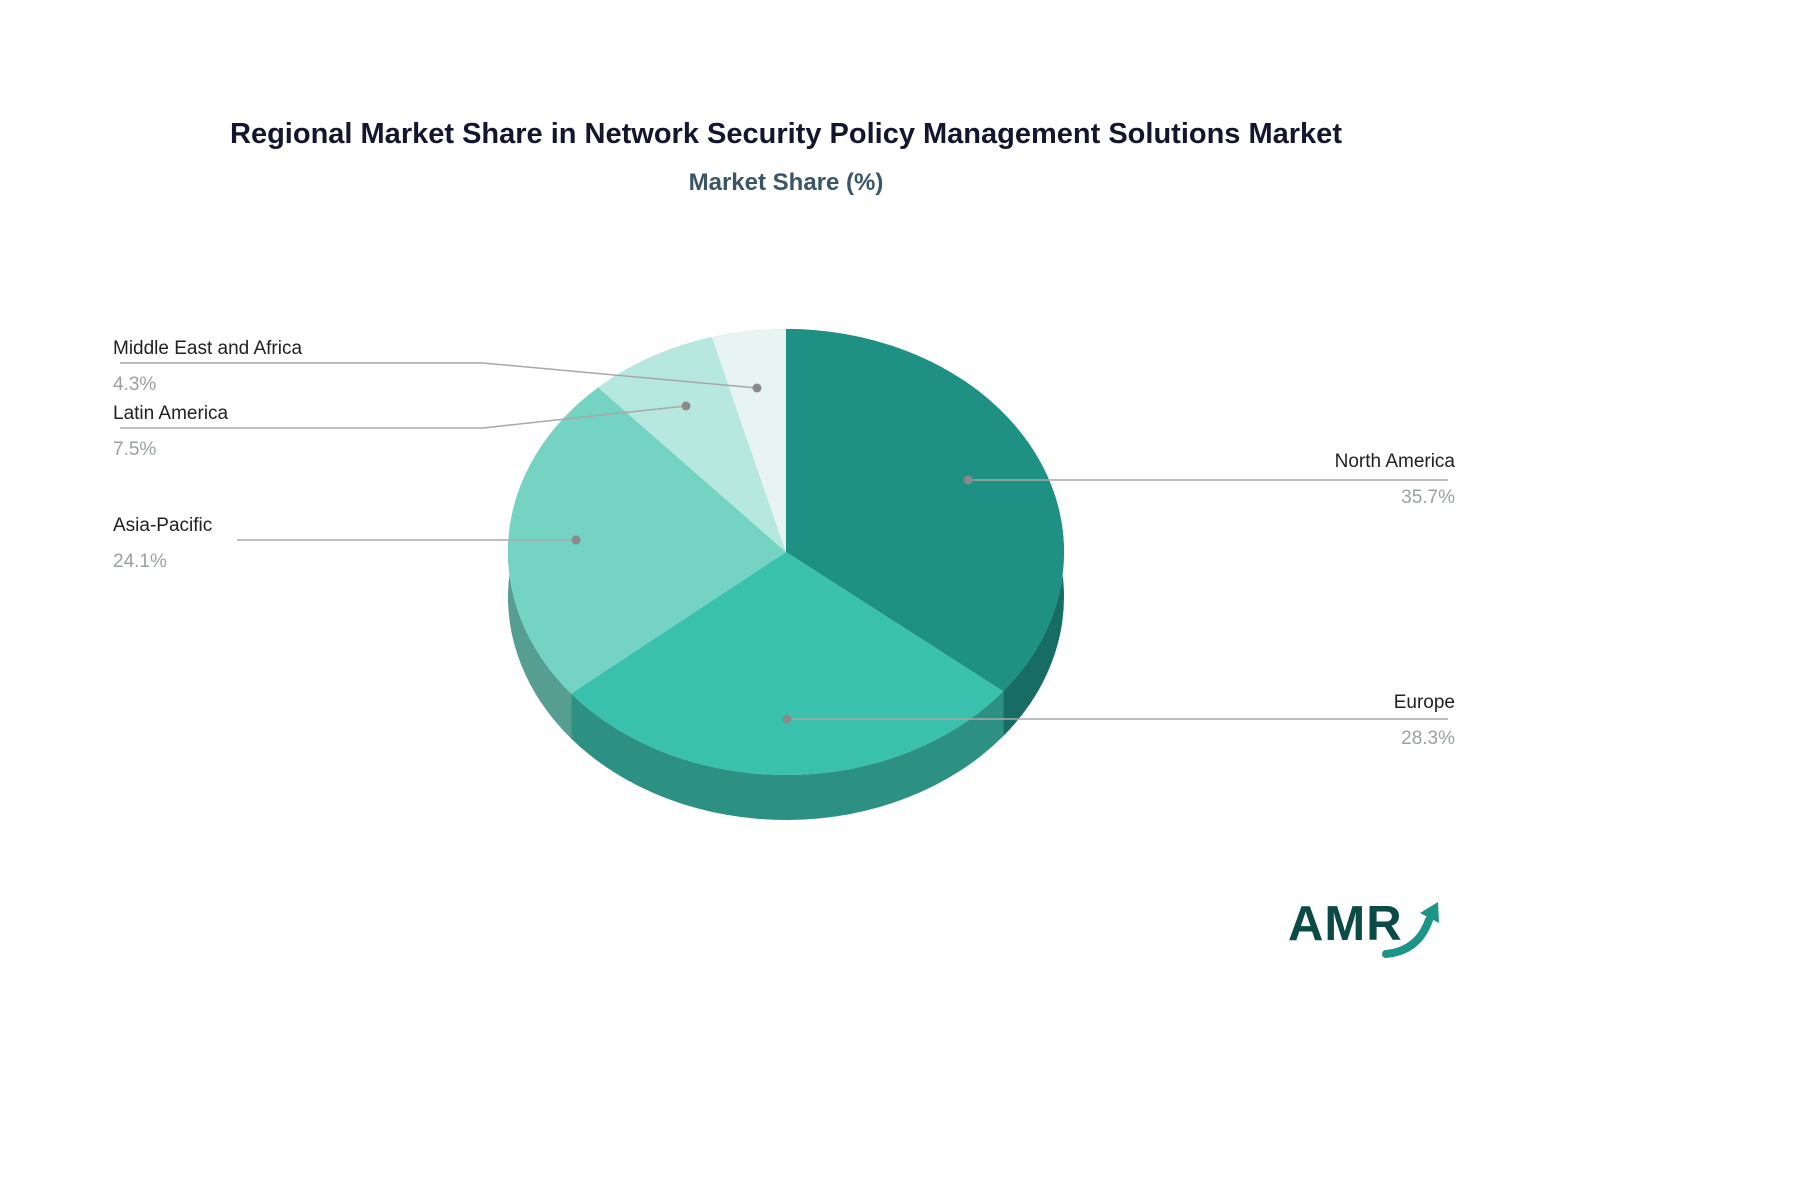  I want to click on slice-name: Europe, so click(1424, 702).